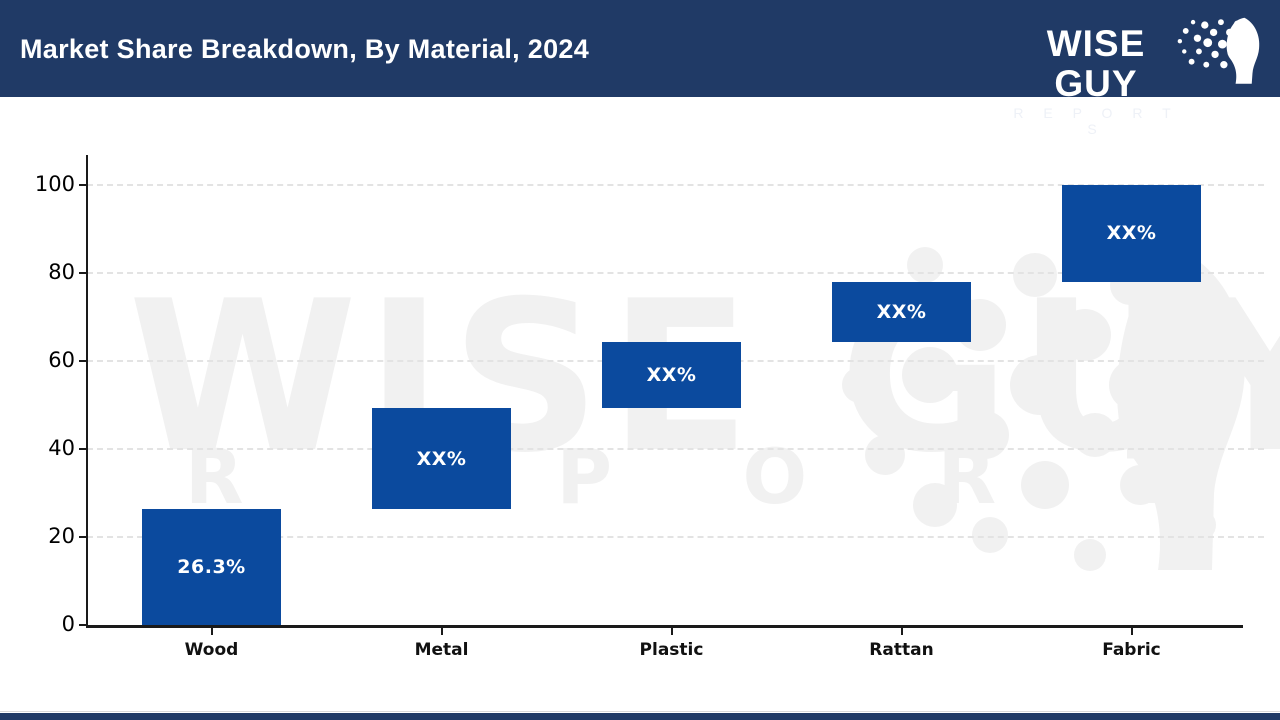  What do you see at coordinates (671, 650) in the screenshot?
I see `x-label-plastic: Plastic` at bounding box center [671, 650].